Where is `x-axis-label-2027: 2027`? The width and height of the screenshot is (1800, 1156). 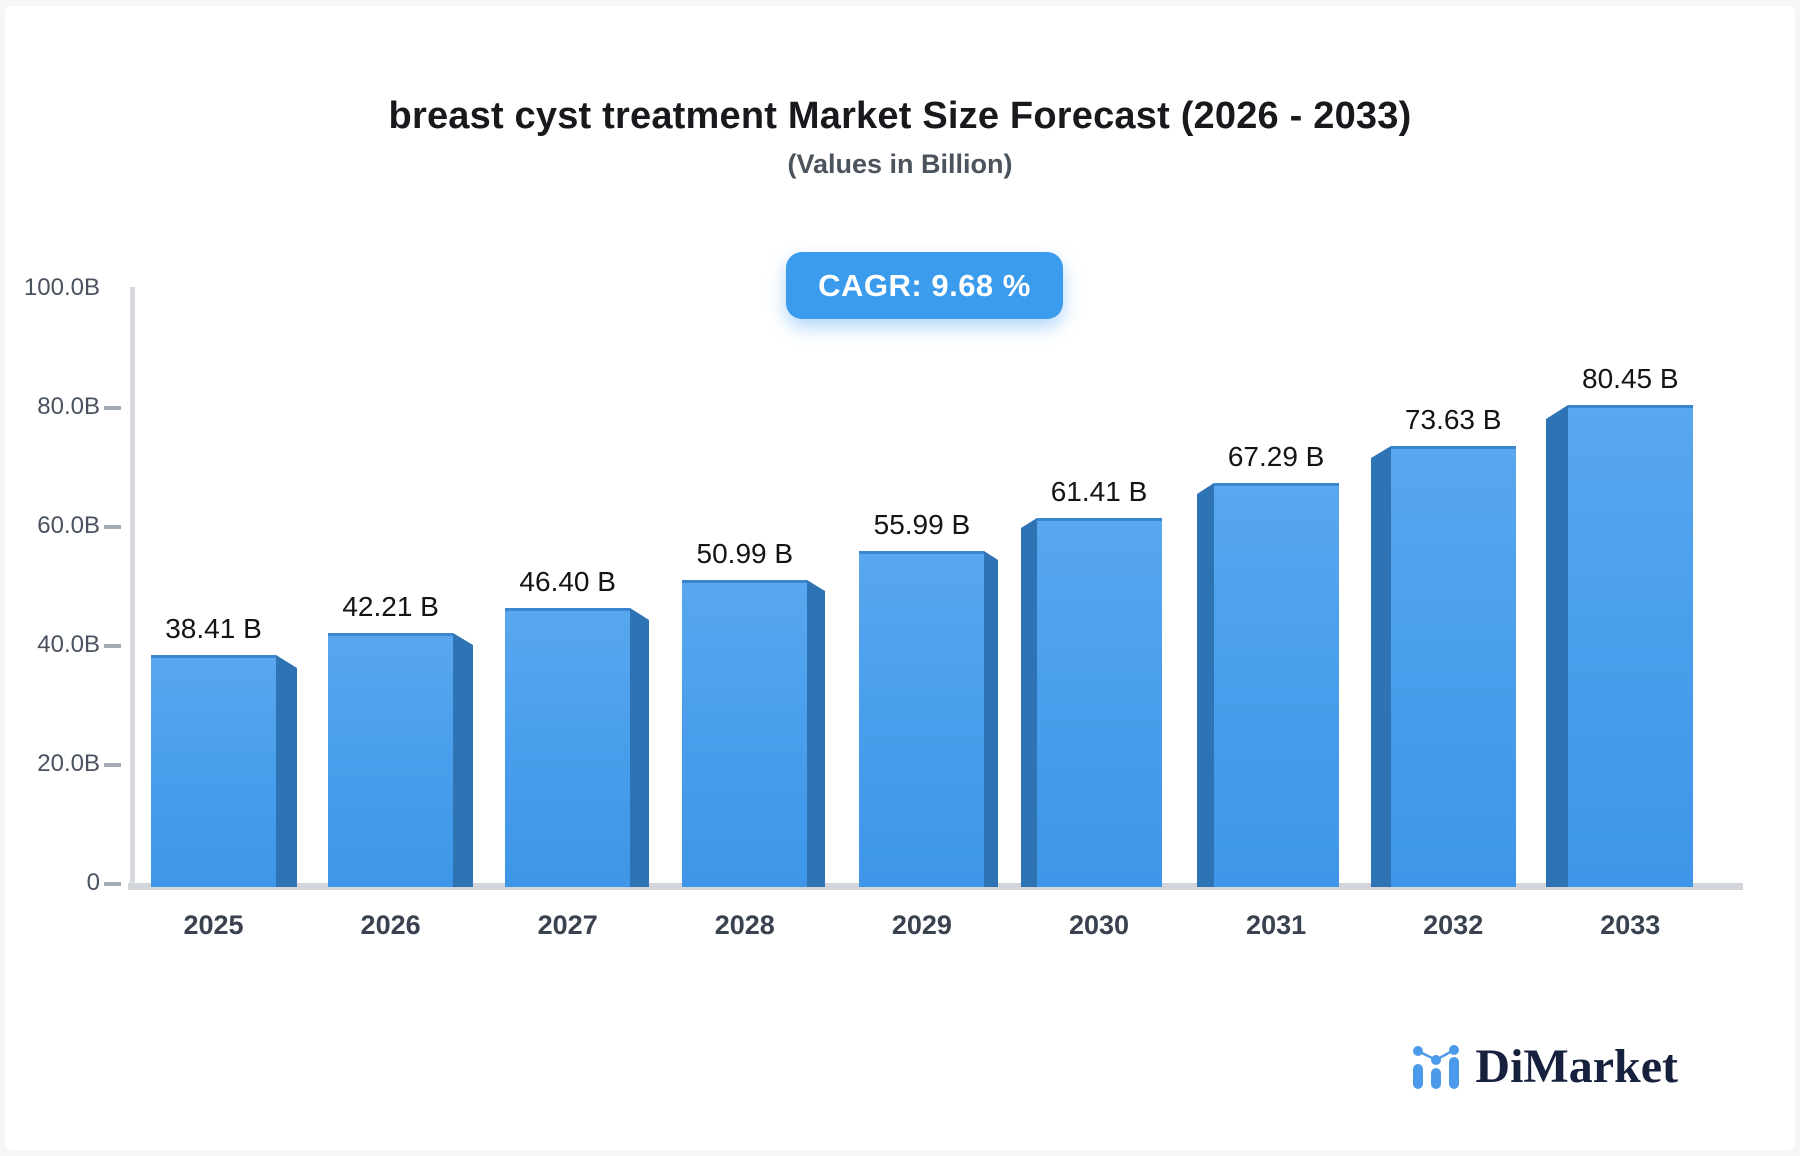 x-axis-label-2027: 2027 is located at coordinates (567, 925).